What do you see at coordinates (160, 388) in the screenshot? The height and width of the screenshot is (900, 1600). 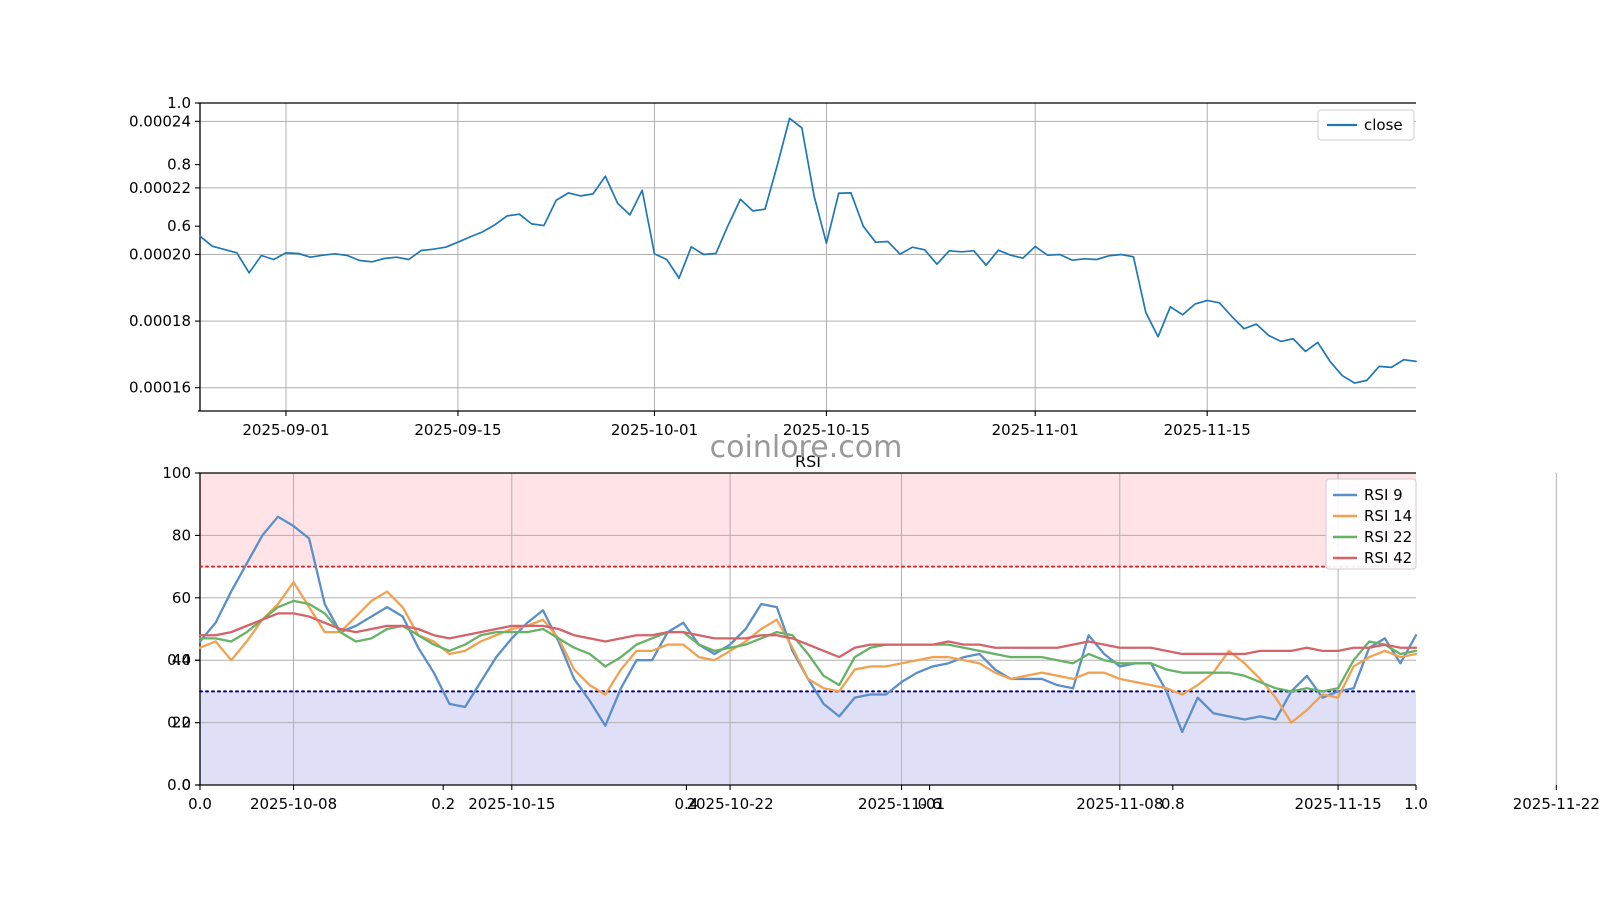 I see `price-ytick-label: 0.00016` at bounding box center [160, 388].